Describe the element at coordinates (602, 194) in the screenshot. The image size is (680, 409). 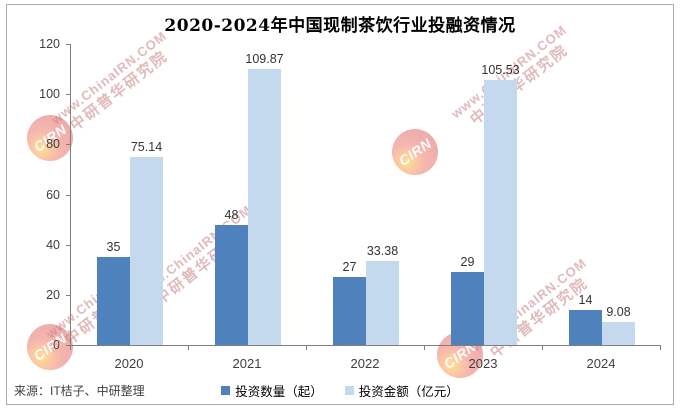
I see `bar-group-2024: 14 9.08` at that location.